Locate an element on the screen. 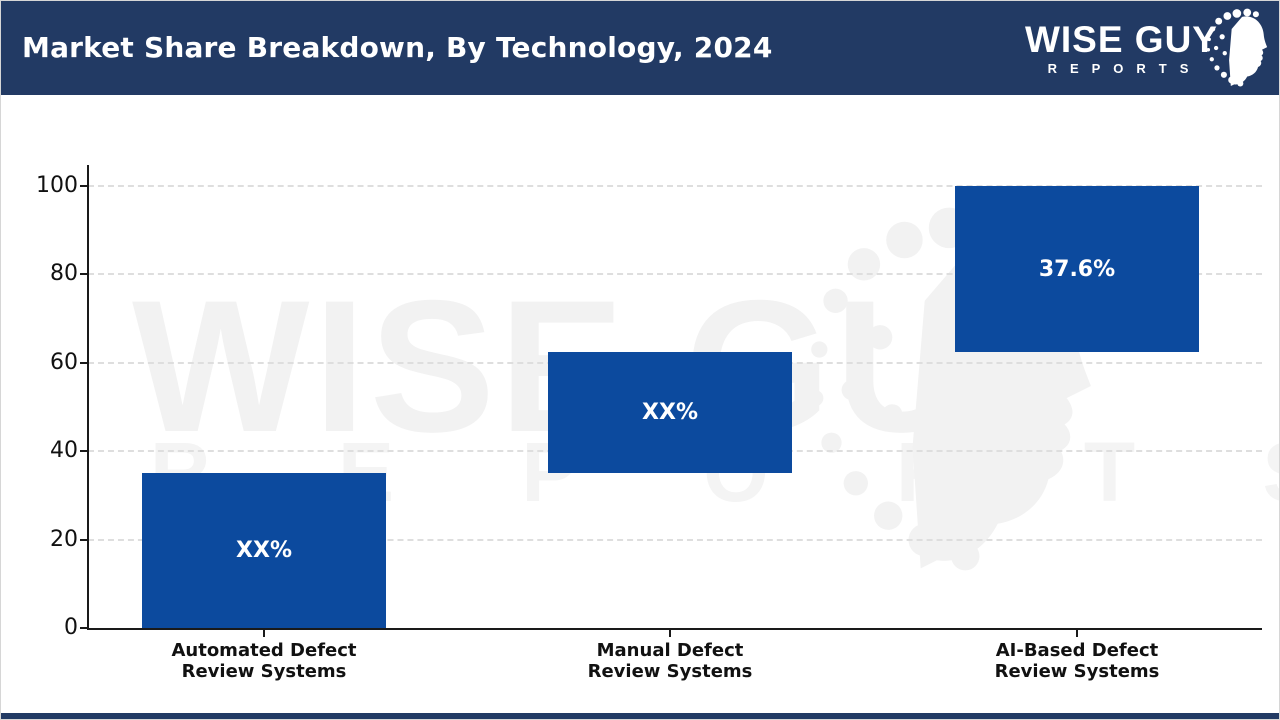 The image size is (1280, 720). x-category-label: Manual Defect Review Systems is located at coordinates (670, 661).